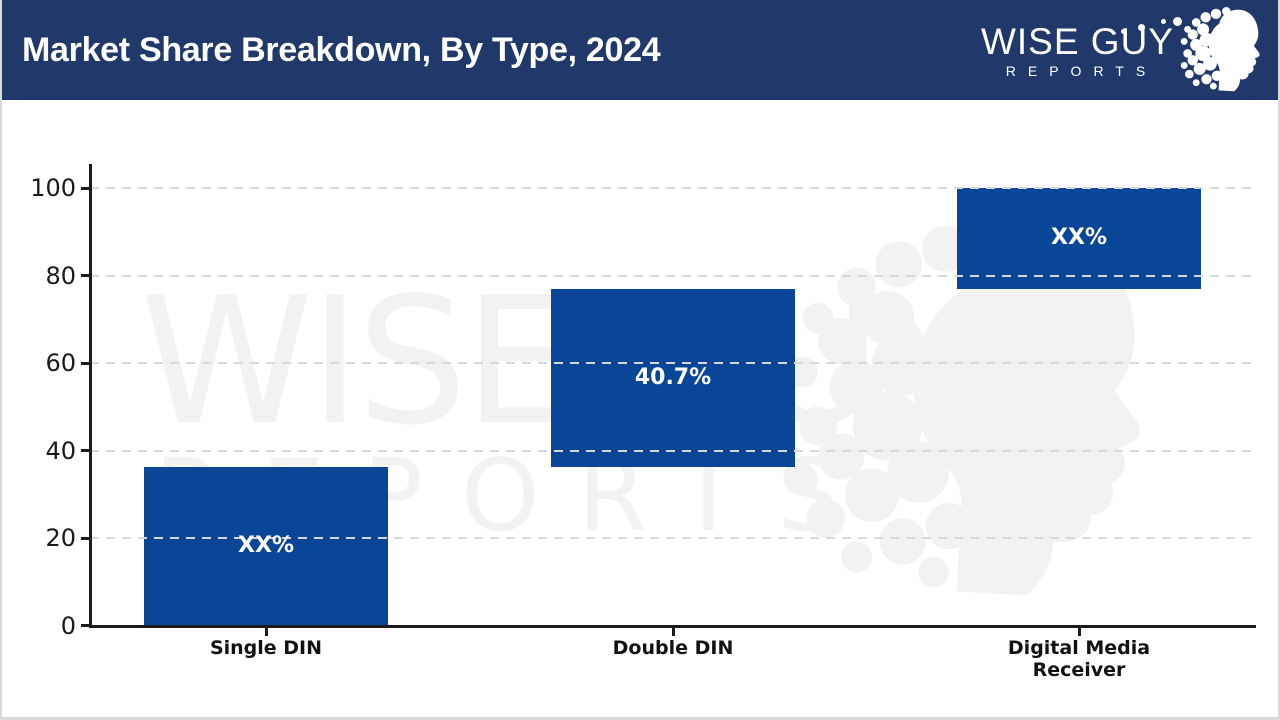 This screenshot has height=720, width=1280. Describe the element at coordinates (1079, 631) in the screenshot. I see `x-tick-digital-media-receiver` at that location.